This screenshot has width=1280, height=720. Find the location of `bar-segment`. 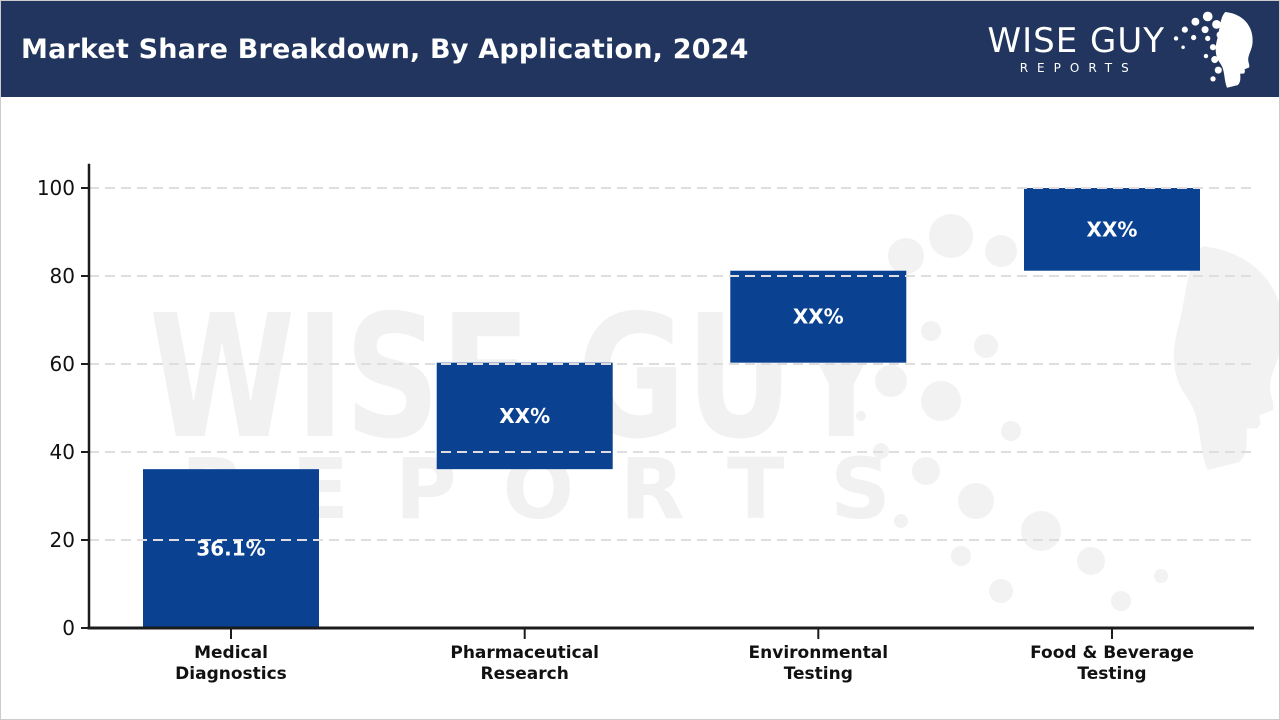

bar-segment is located at coordinates (1112, 229).